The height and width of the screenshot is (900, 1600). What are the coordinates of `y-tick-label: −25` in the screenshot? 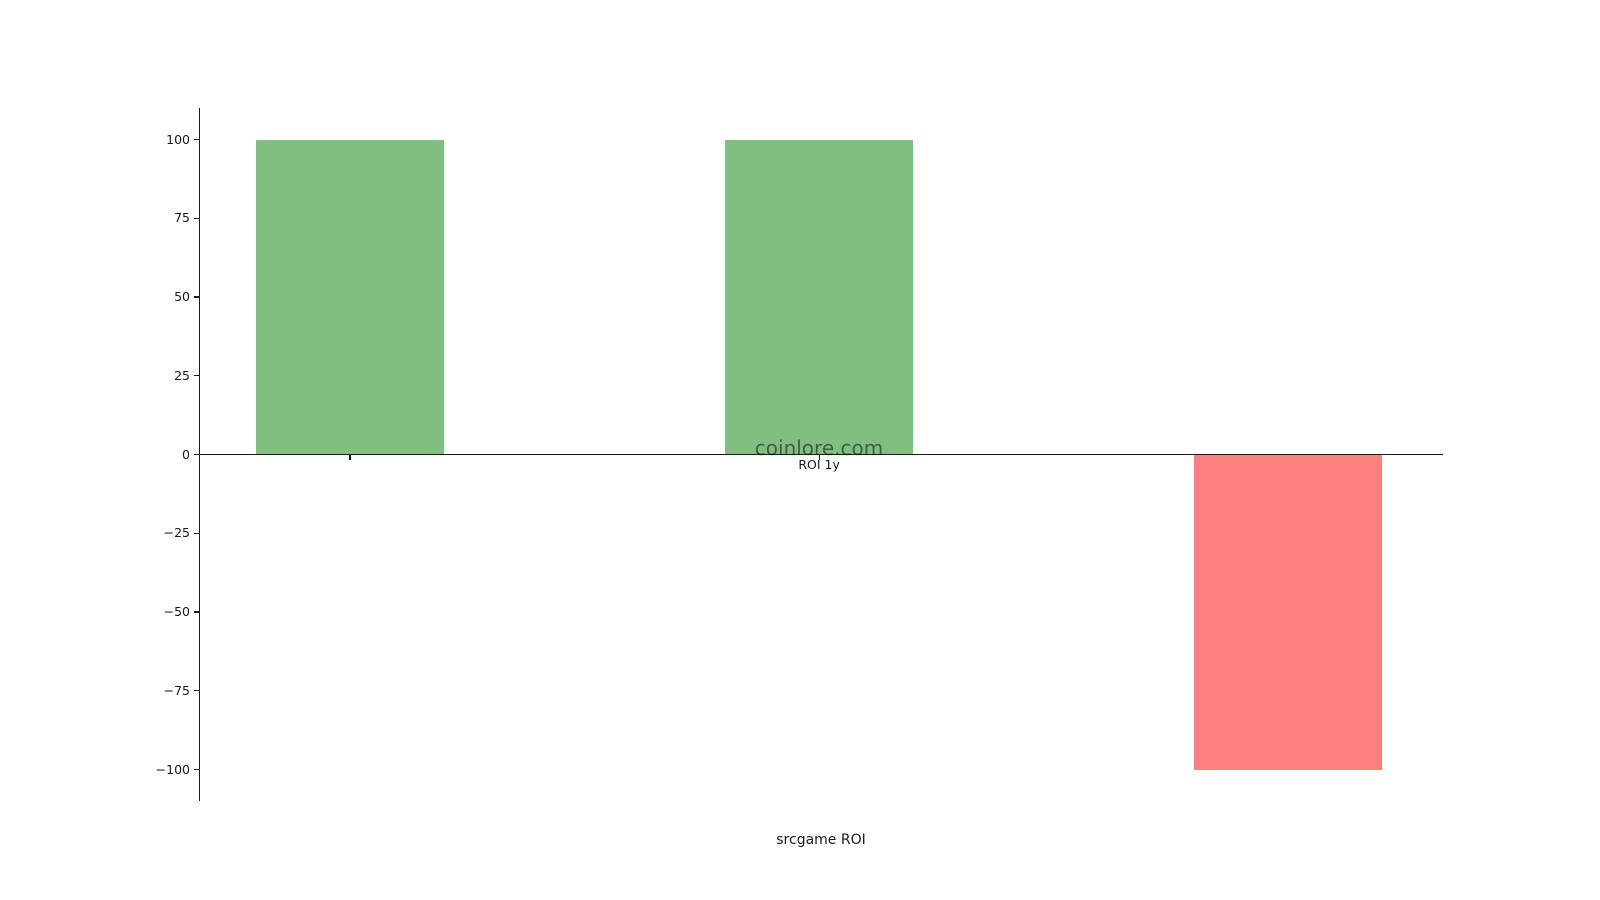 It's located at (176, 533).